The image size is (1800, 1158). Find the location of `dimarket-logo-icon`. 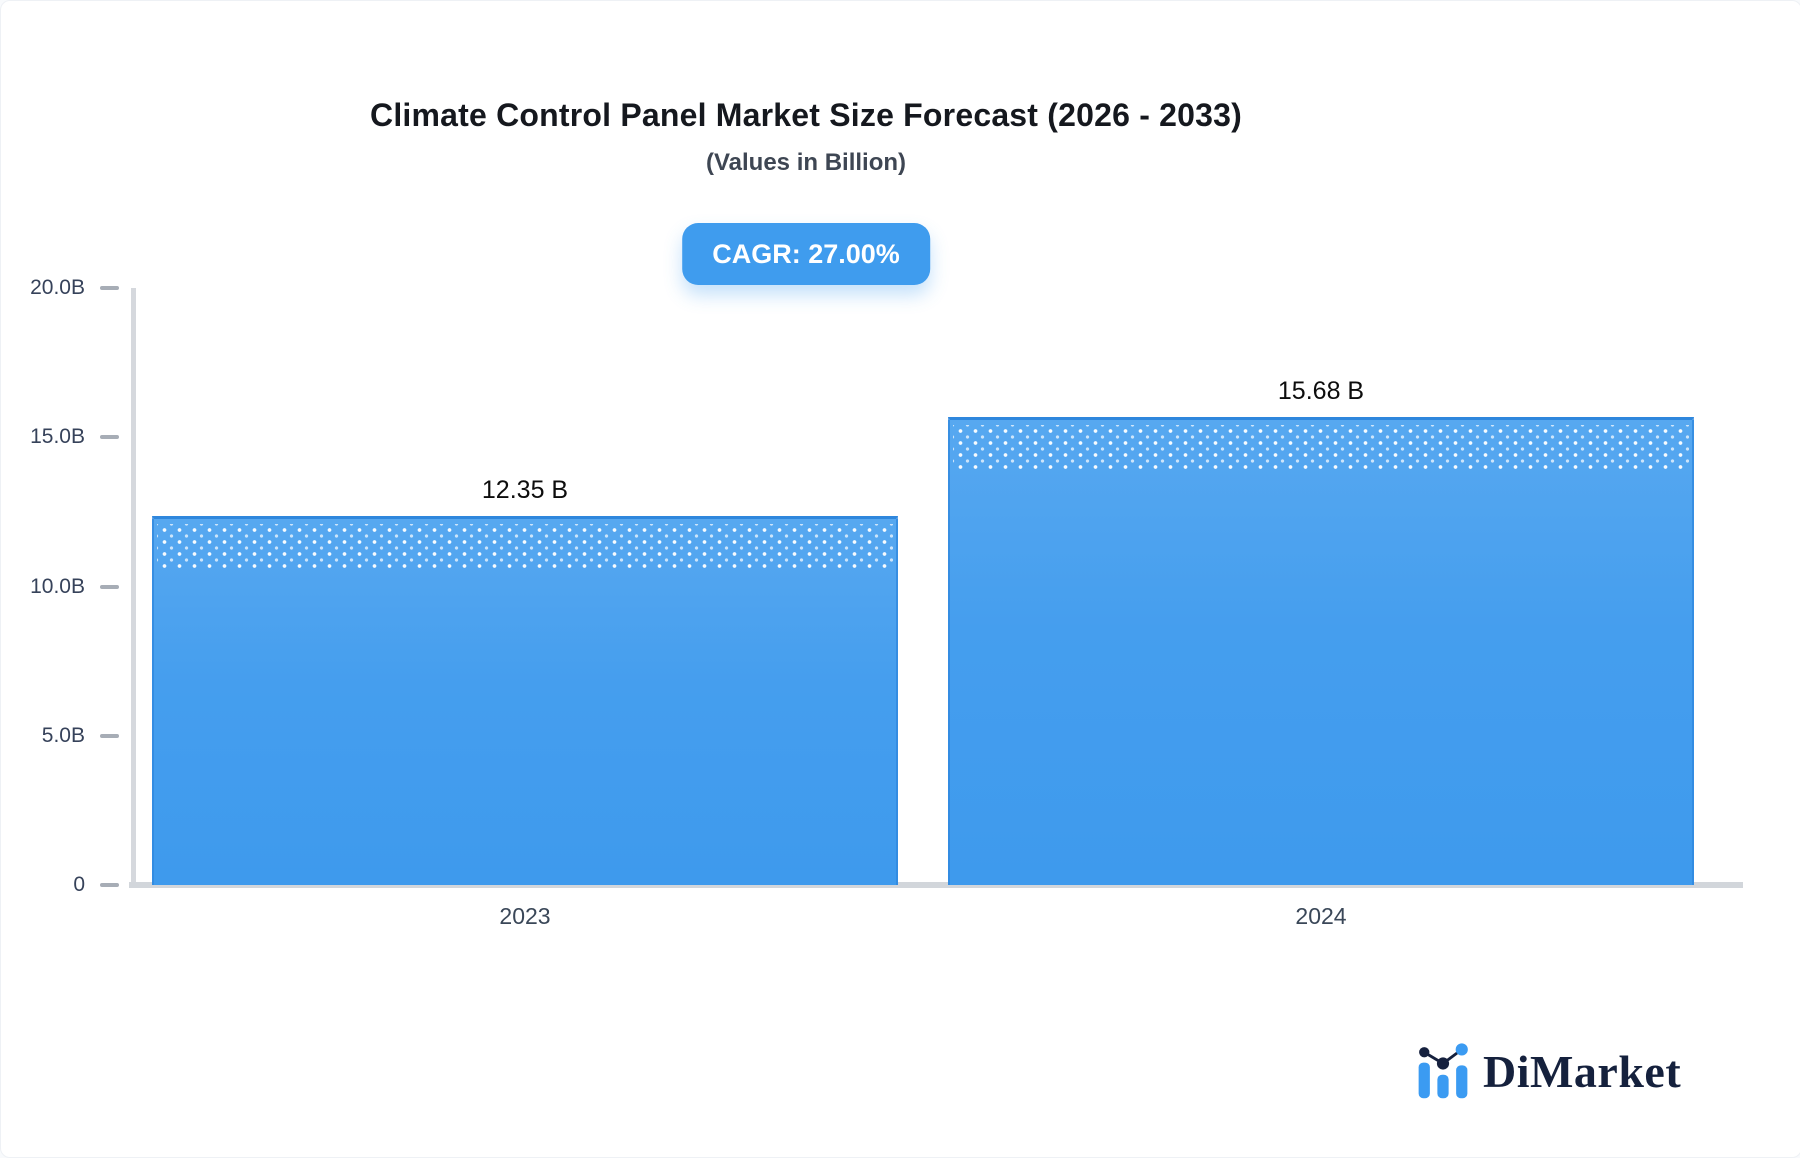

dimarket-logo-icon is located at coordinates (1443, 1071).